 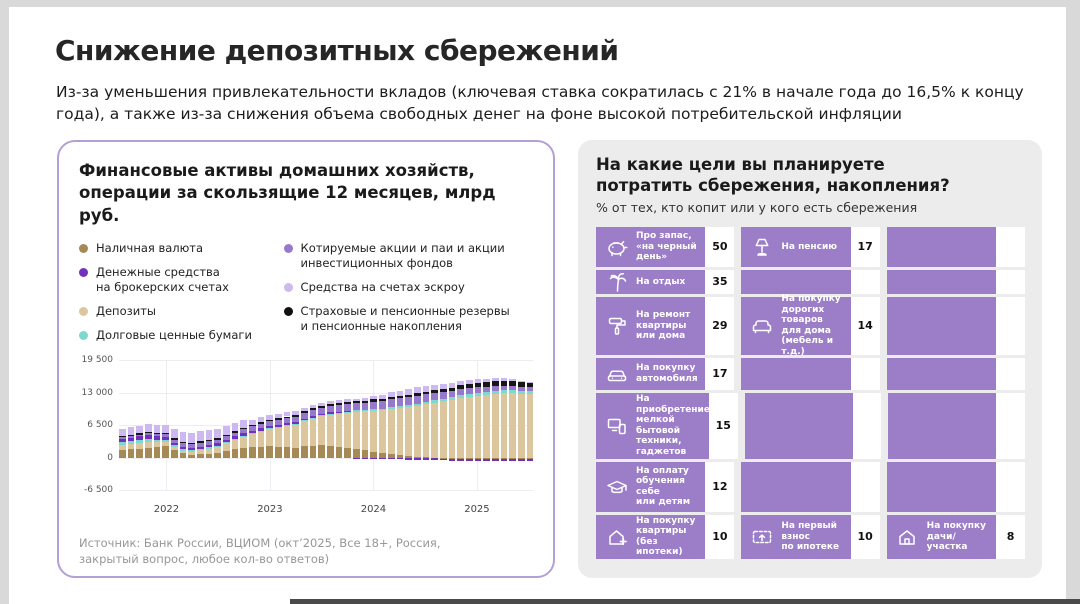 I want to click on goal-cell: На пенсию, so click(x=796, y=246).